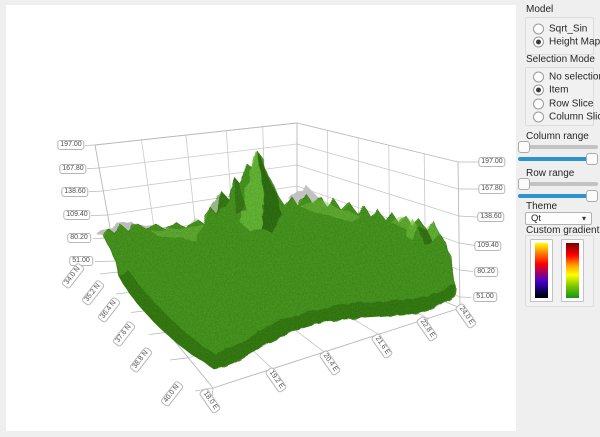 The width and height of the screenshot is (600, 437). Describe the element at coordinates (538, 42) in the screenshot. I see `radio-height-map-circle` at that location.